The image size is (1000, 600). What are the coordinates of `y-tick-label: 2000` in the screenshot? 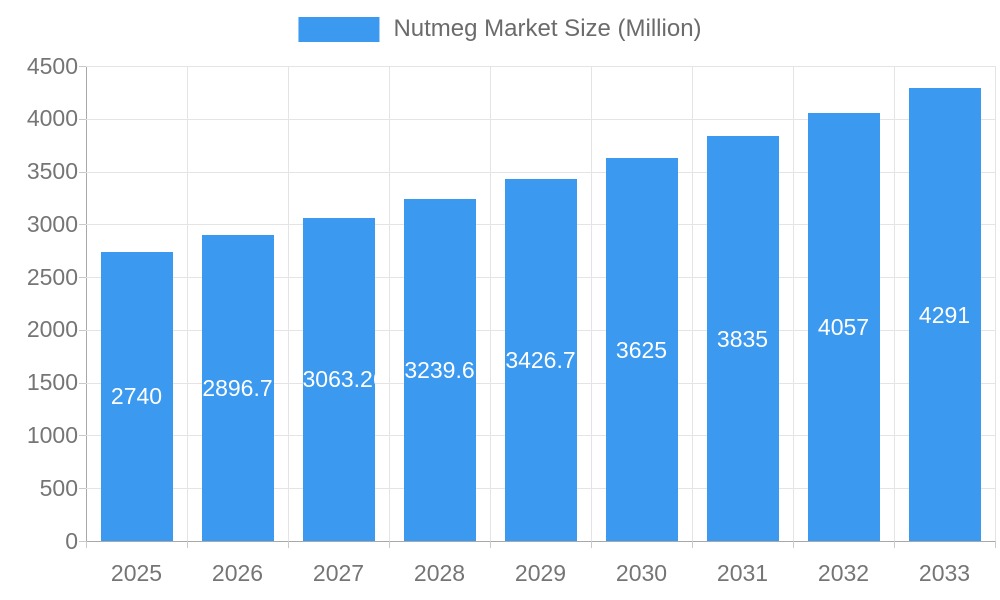 It's located at (52, 329).